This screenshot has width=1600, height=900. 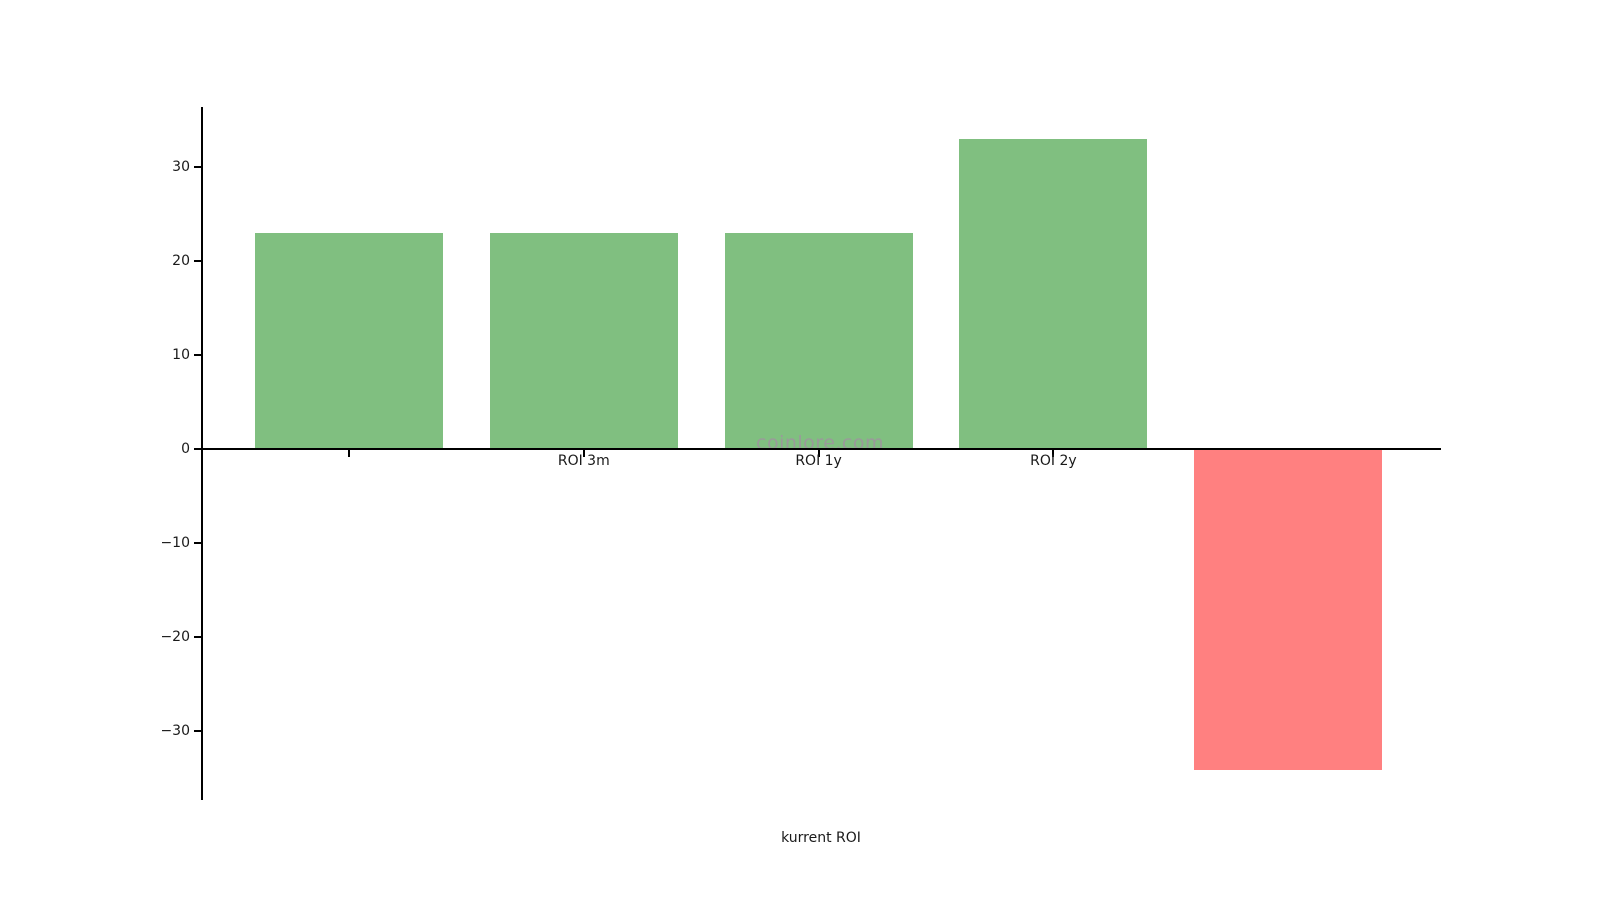 What do you see at coordinates (820, 443) in the screenshot?
I see `coinlore-watermark: coinlore.com` at bounding box center [820, 443].